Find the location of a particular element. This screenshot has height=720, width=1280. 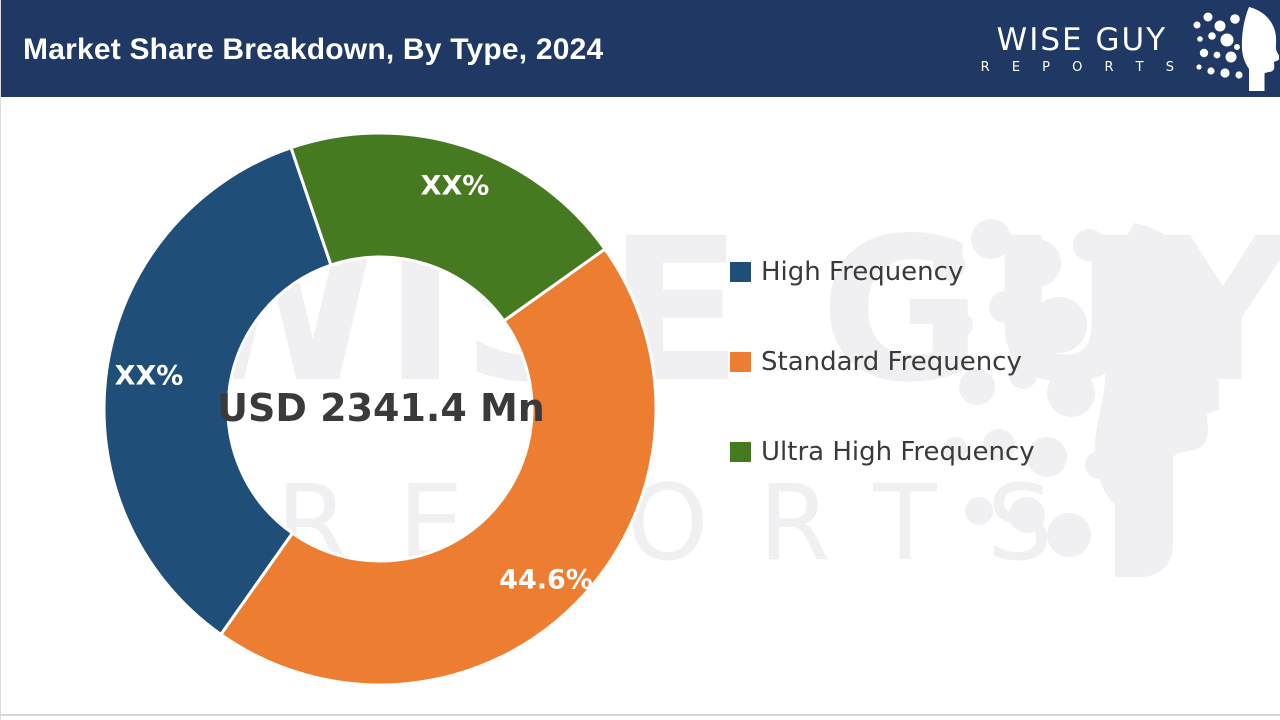

brand-logo: WISE GUY R E P O R T S is located at coordinates (1082, 48).